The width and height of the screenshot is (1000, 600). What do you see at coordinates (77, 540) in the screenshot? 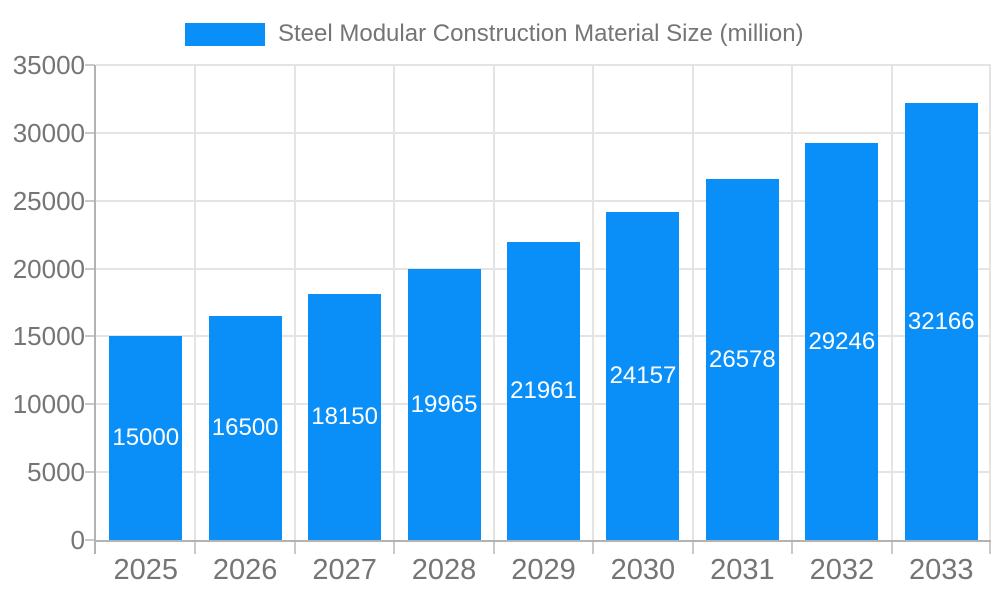
I see `y-tick-label: 0` at bounding box center [77, 540].